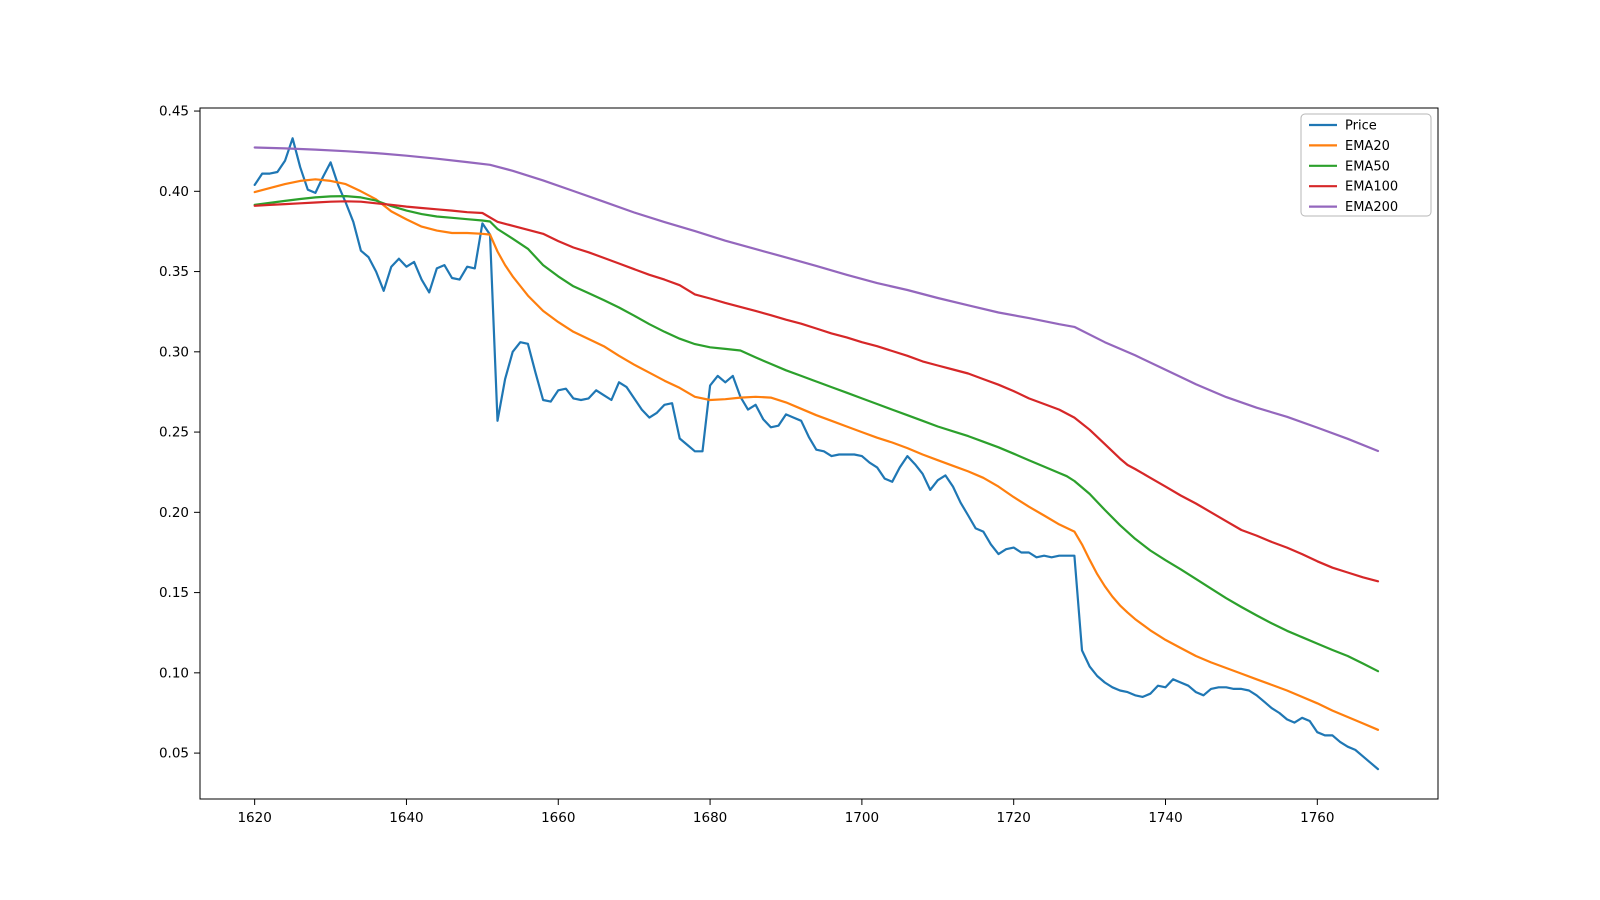  I want to click on y-axis-tick-label: 0.10, so click(174, 673).